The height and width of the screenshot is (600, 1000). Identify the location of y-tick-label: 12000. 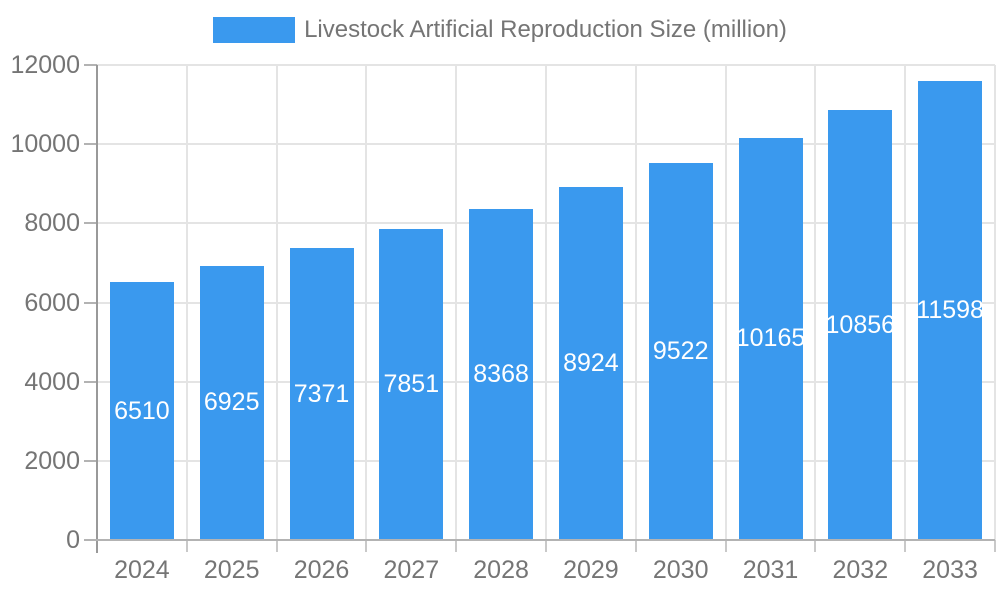
(45, 65).